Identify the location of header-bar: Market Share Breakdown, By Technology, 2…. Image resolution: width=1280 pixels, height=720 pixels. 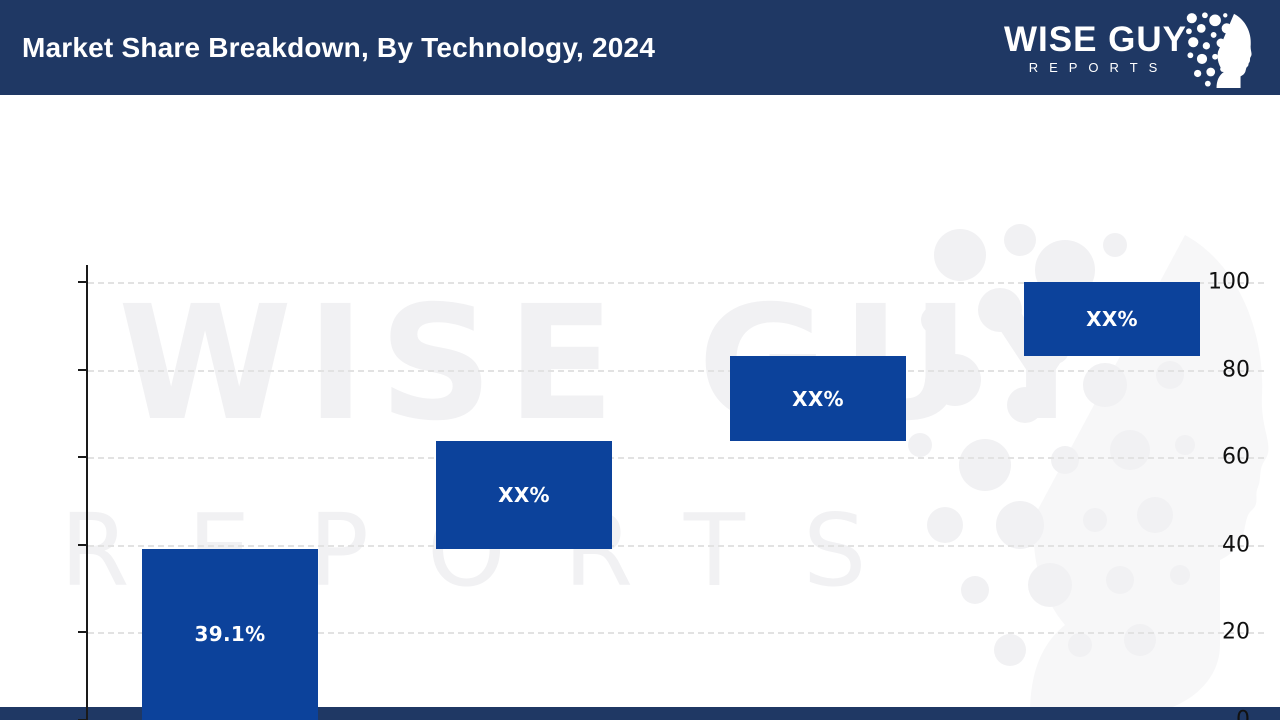
(640, 47).